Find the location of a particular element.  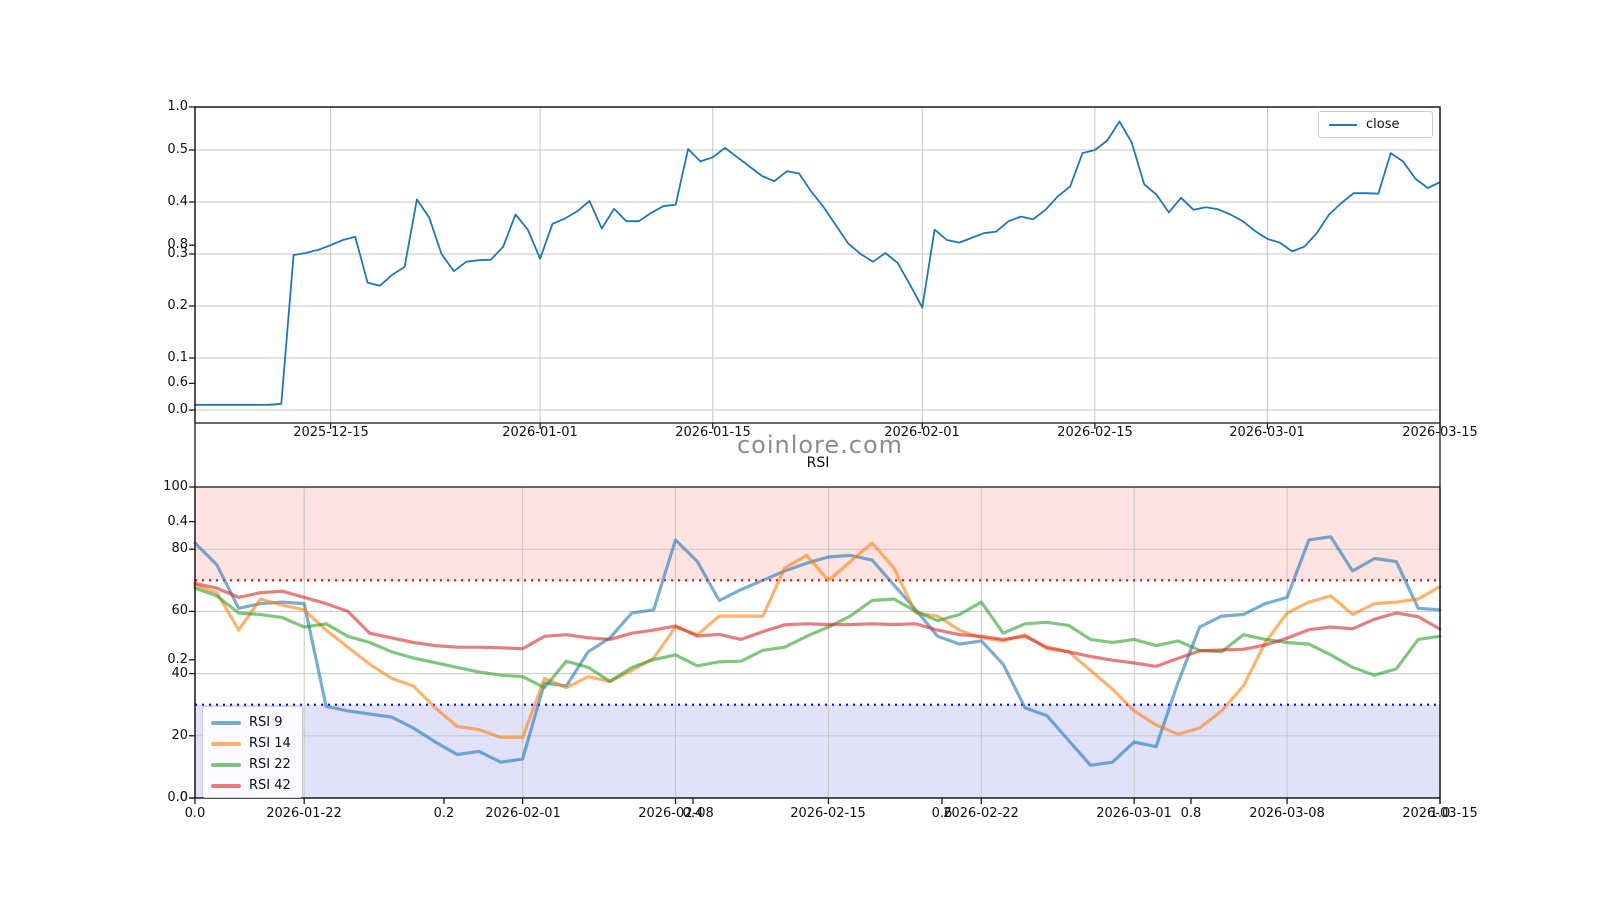

ghost-x-tick-label: 0.0 is located at coordinates (195, 813).